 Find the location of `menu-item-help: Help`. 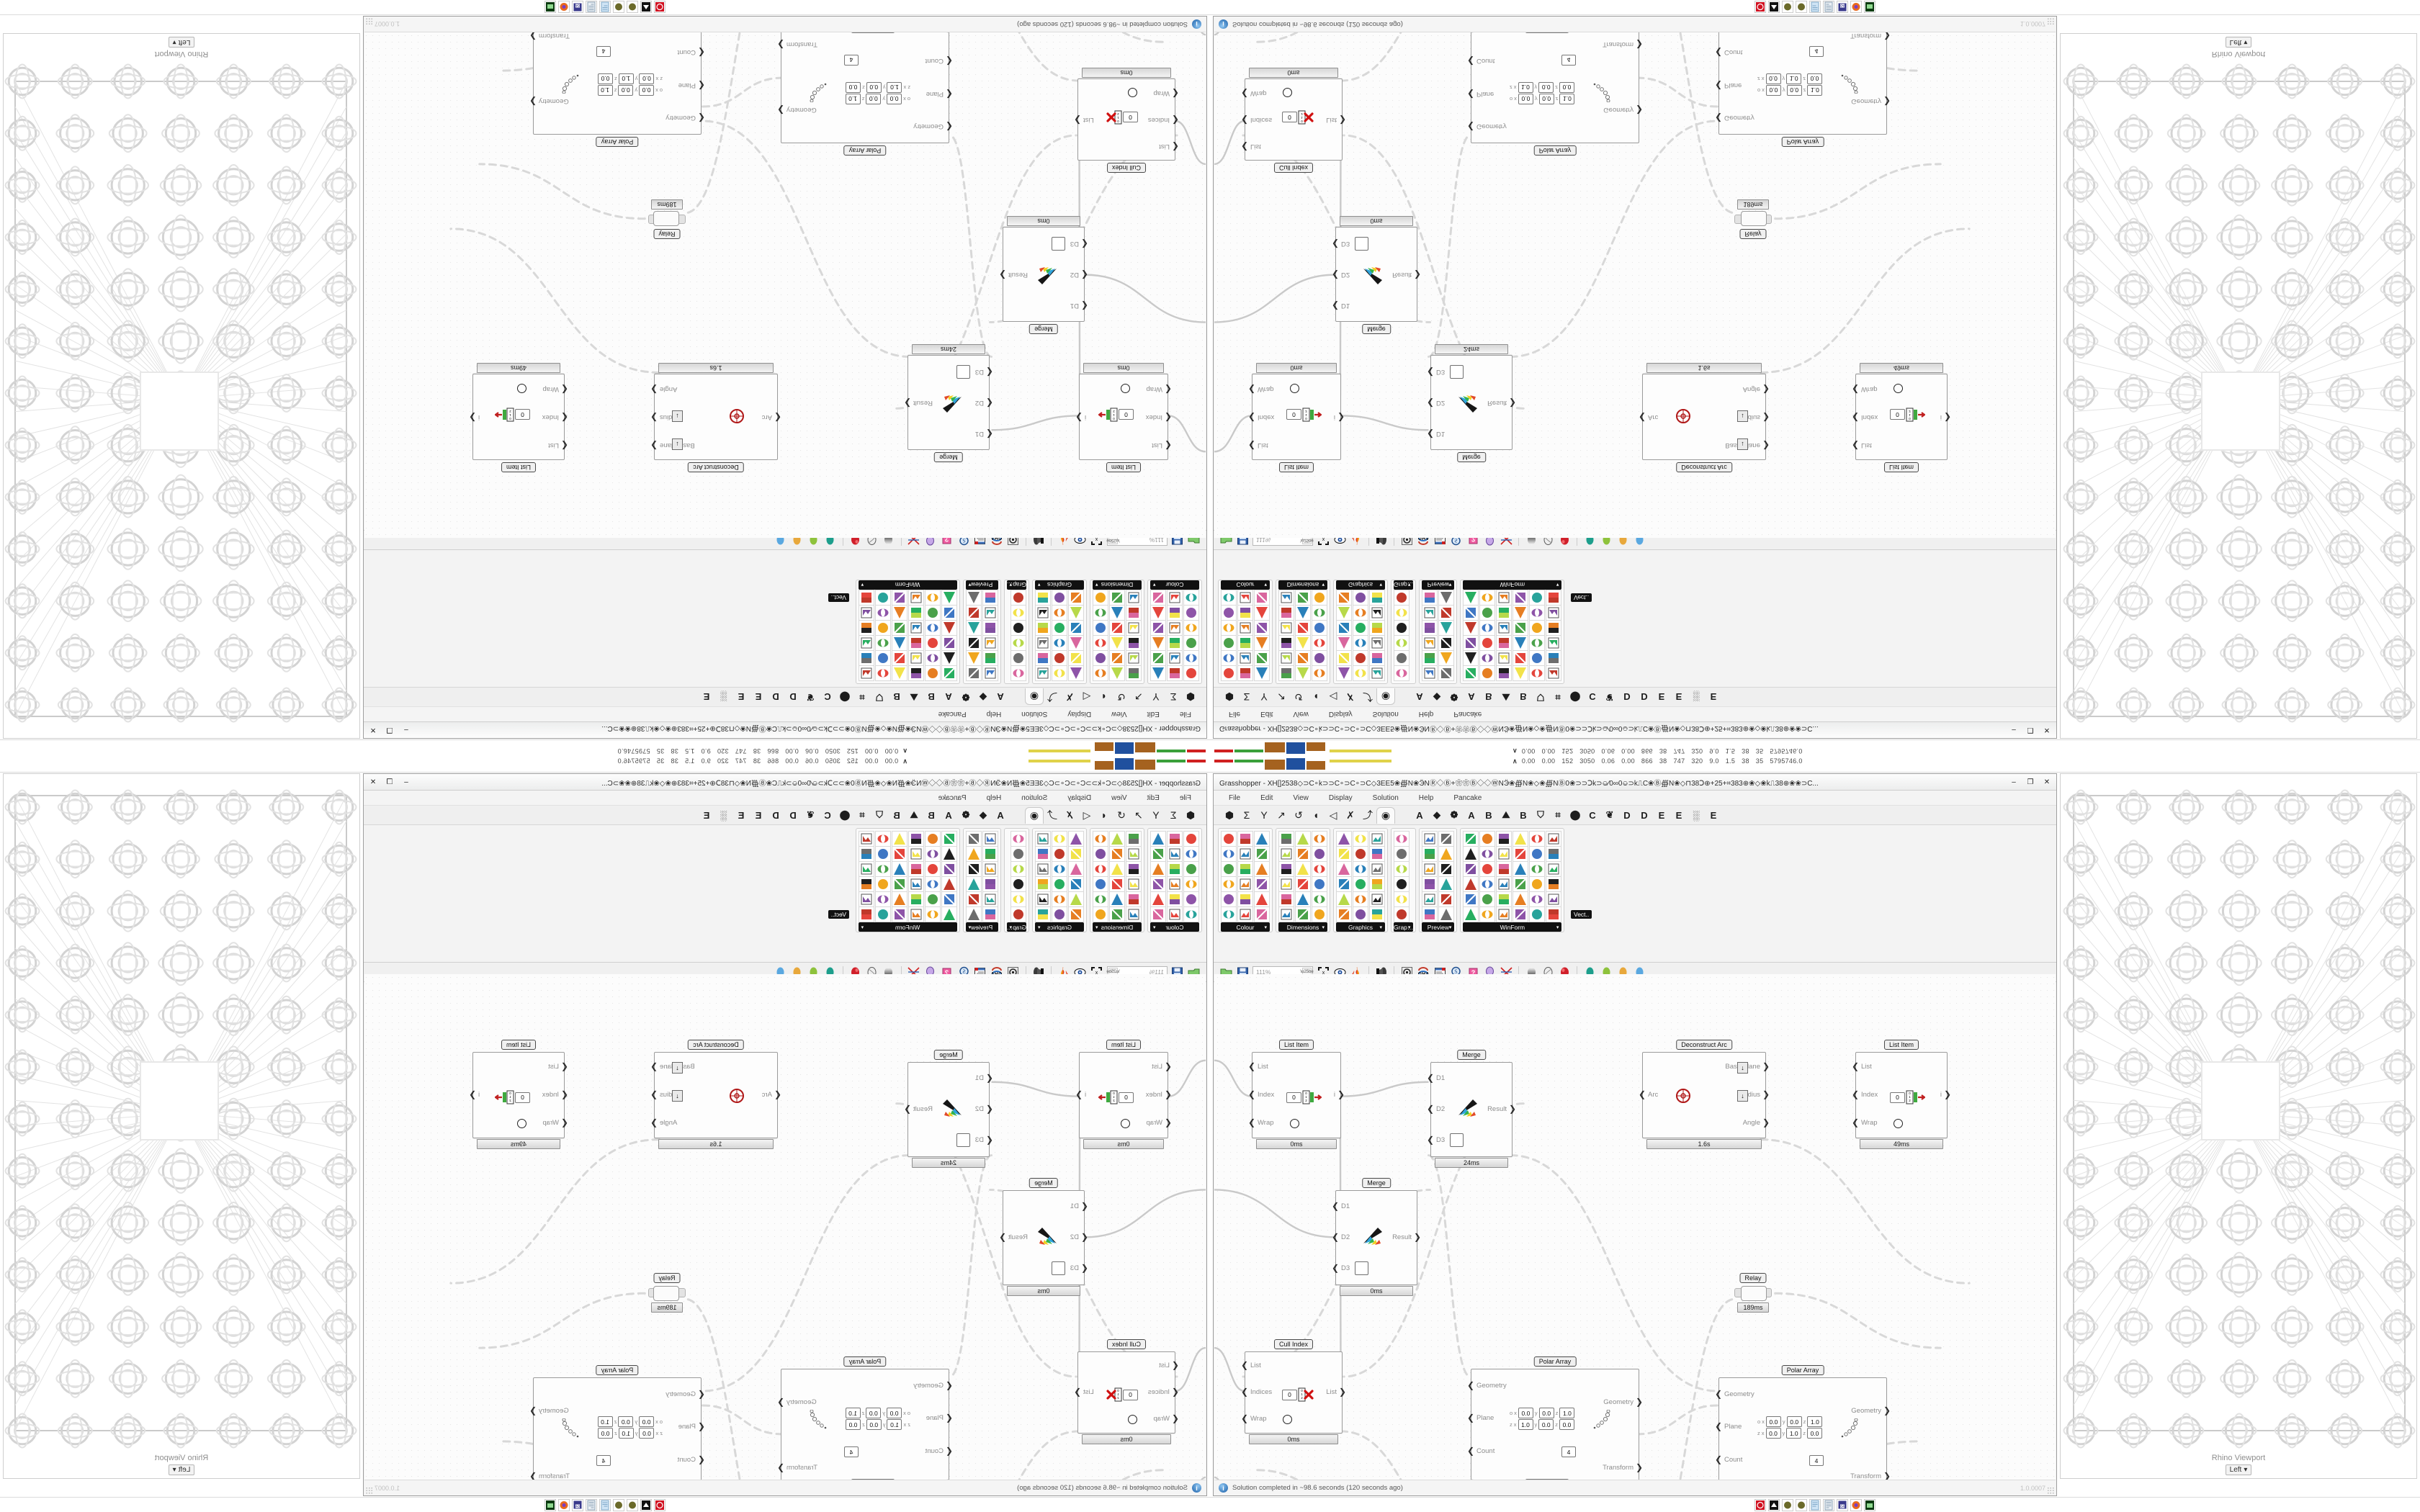

menu-item-help: Help is located at coordinates (994, 714).